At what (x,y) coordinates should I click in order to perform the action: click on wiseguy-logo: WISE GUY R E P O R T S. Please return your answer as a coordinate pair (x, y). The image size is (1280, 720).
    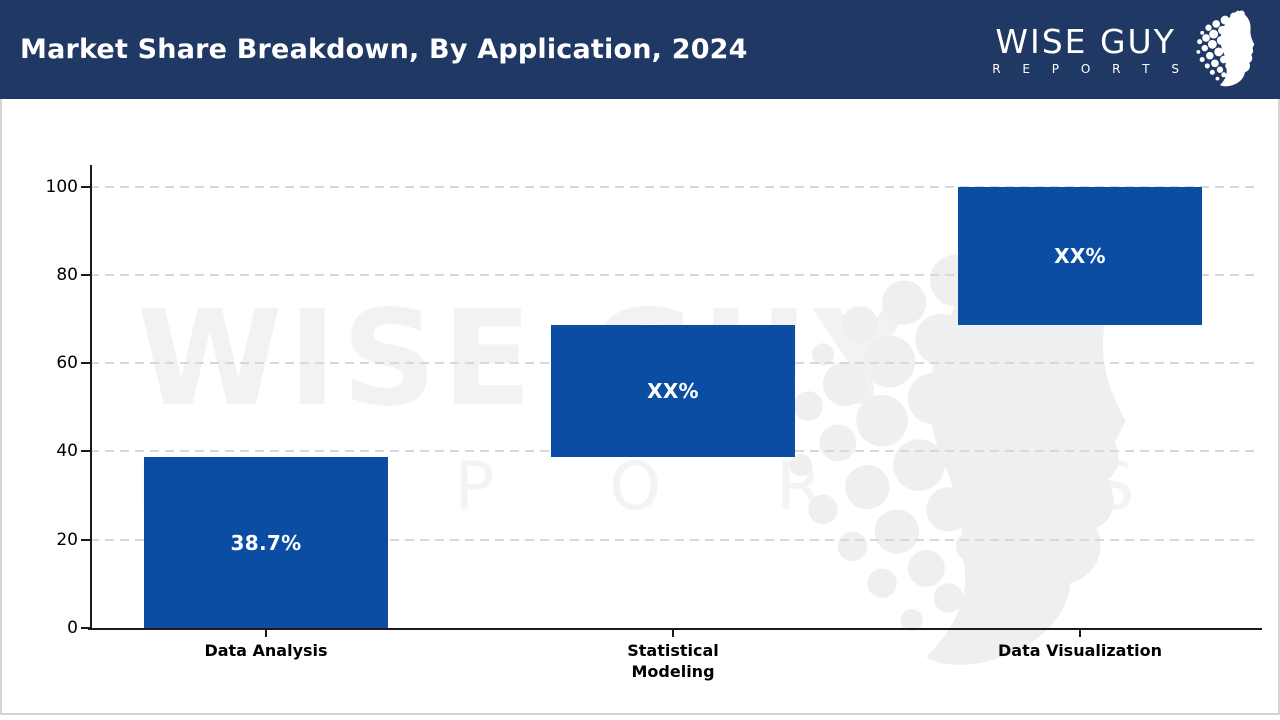
    Looking at the image, I should click on (1122, 50).